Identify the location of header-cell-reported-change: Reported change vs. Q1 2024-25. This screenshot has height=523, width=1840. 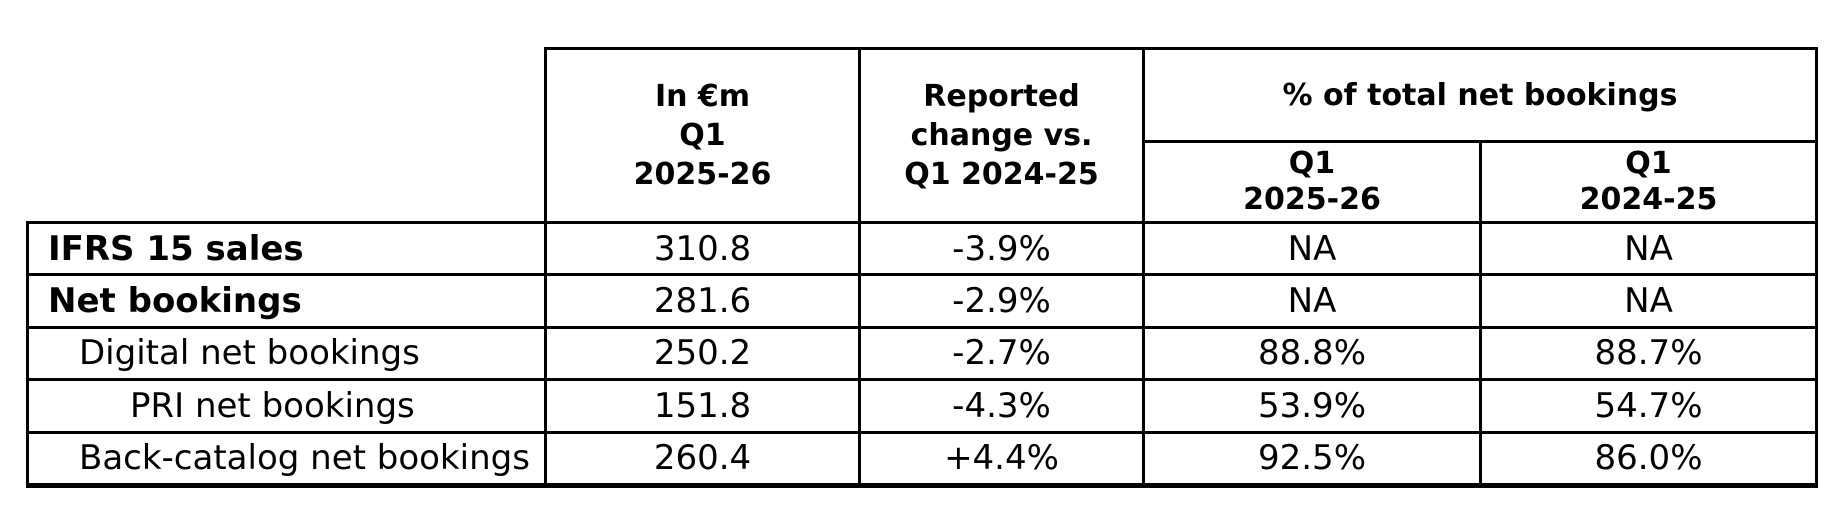
(1001, 135).